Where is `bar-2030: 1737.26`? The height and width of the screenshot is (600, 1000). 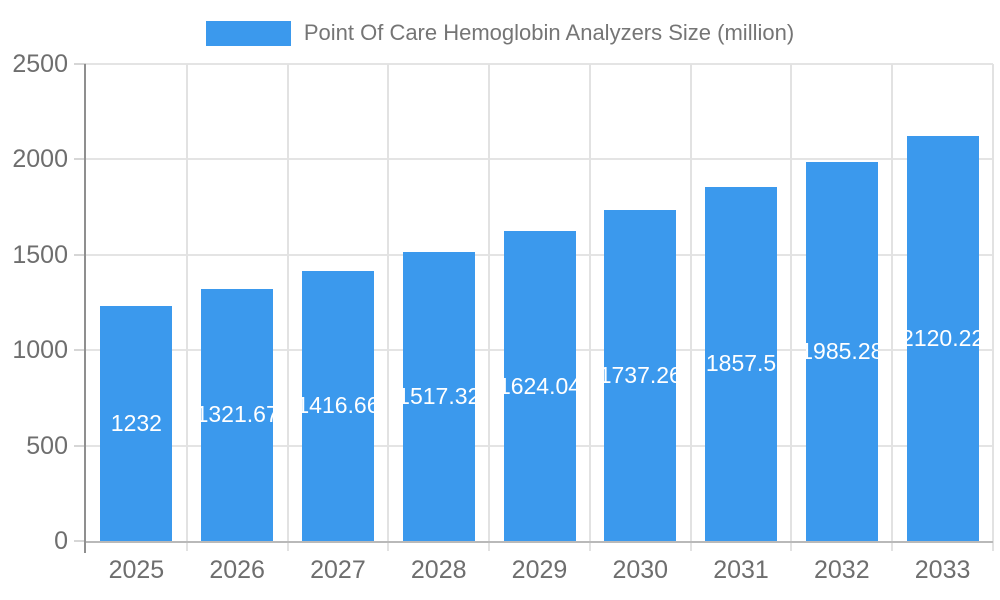 bar-2030: 1737.26 is located at coordinates (640, 375).